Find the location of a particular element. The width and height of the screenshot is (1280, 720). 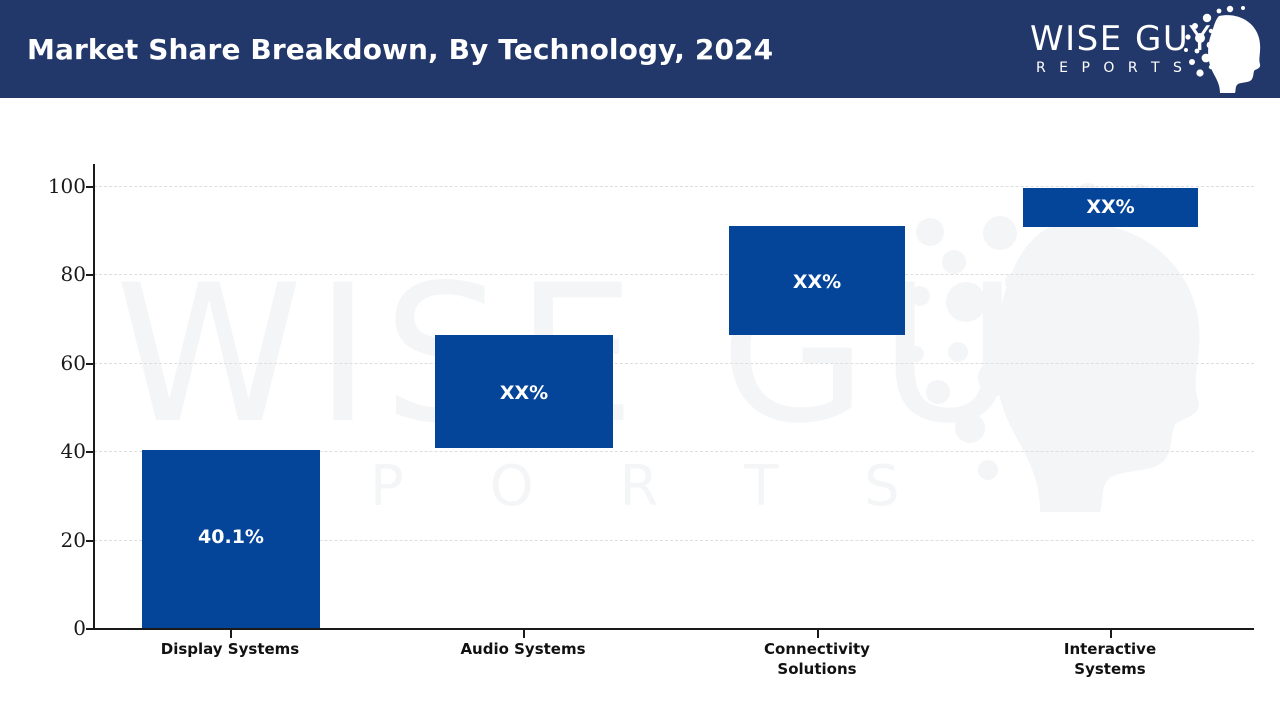

bar-display-systems is located at coordinates (231, 539).